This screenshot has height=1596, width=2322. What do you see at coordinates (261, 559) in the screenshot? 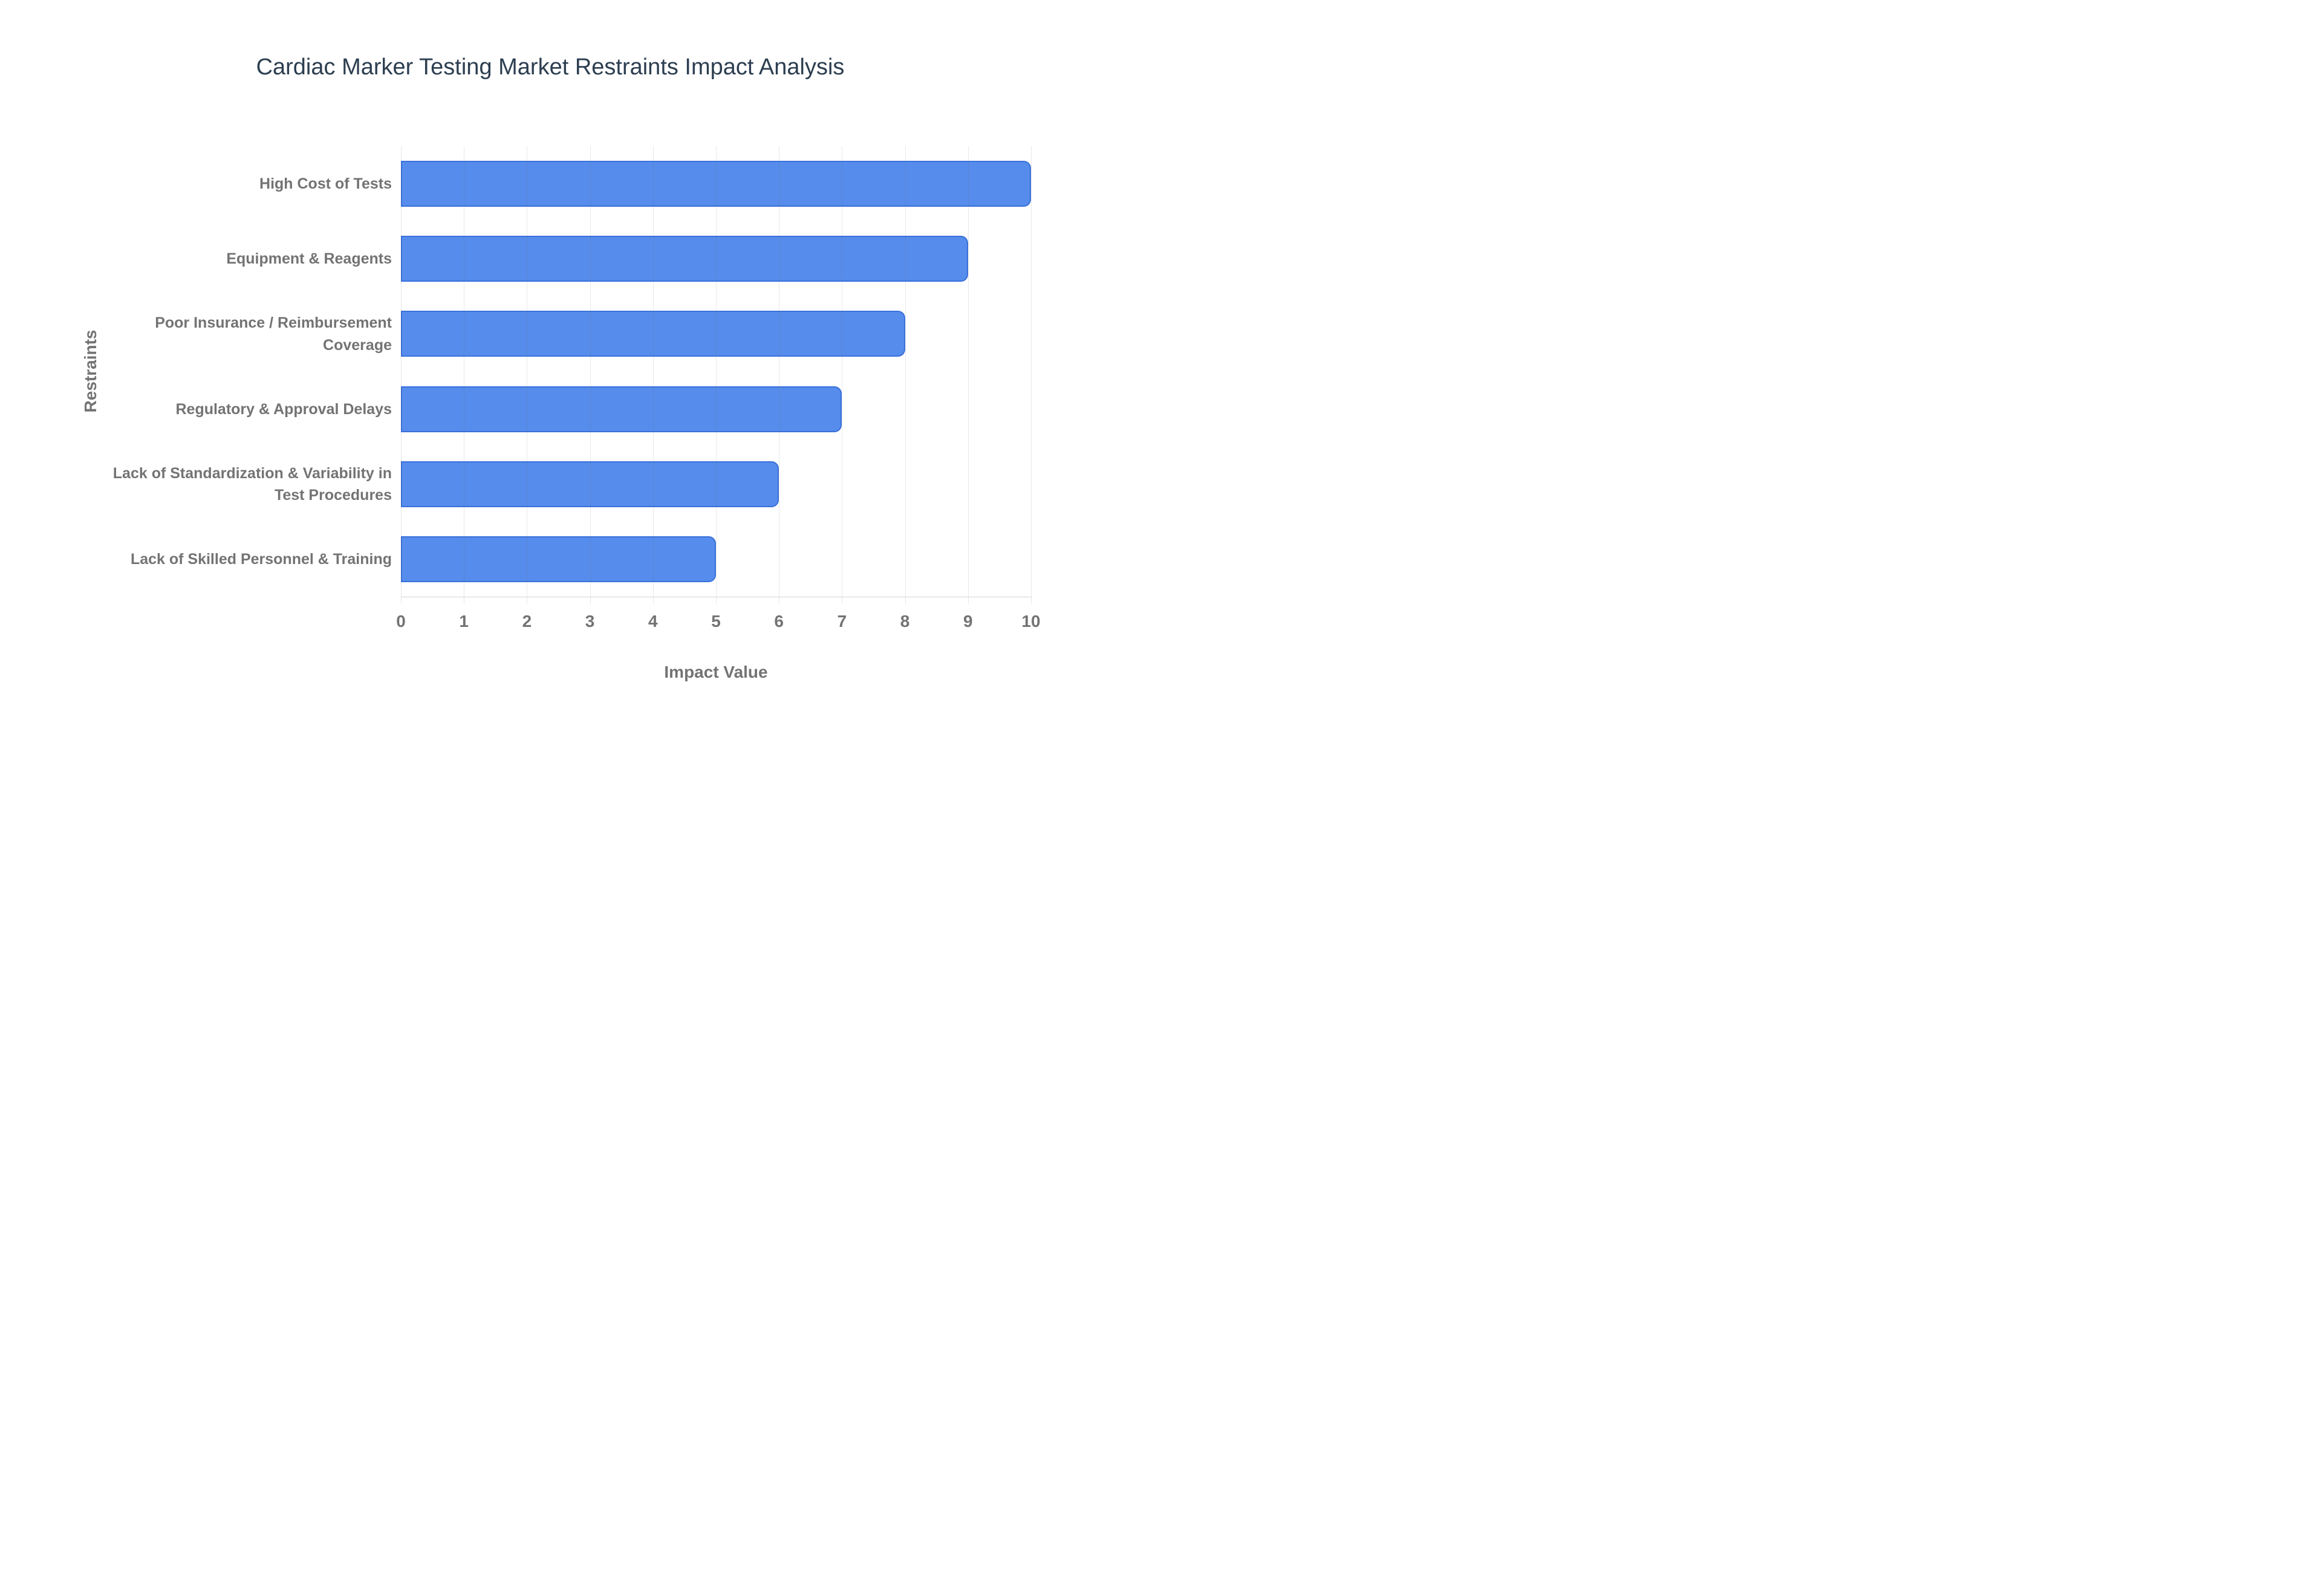
I see `y-axis-category-label: Lack of Skilled Personnel & Training` at bounding box center [261, 559].